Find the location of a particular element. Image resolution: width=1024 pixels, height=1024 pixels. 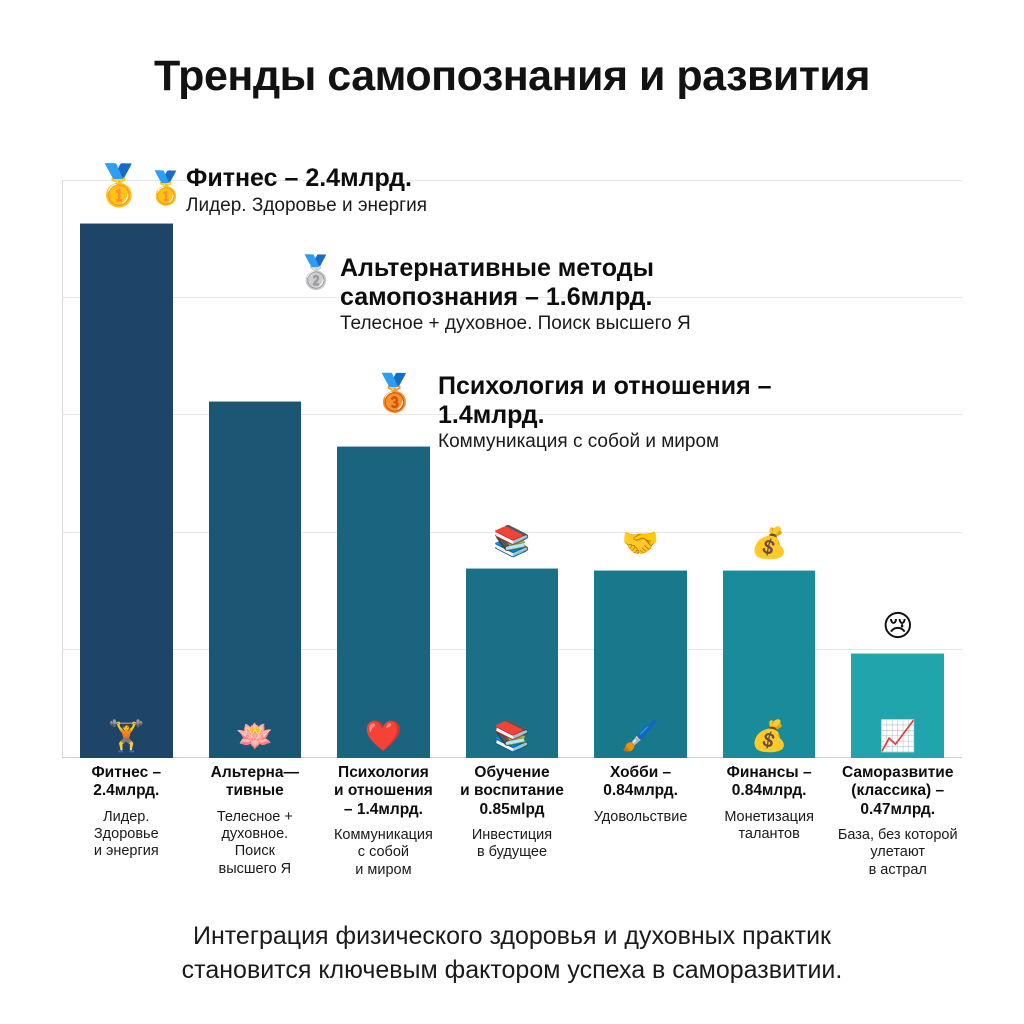

bar-slot: 📚 📚 is located at coordinates (512, 469).